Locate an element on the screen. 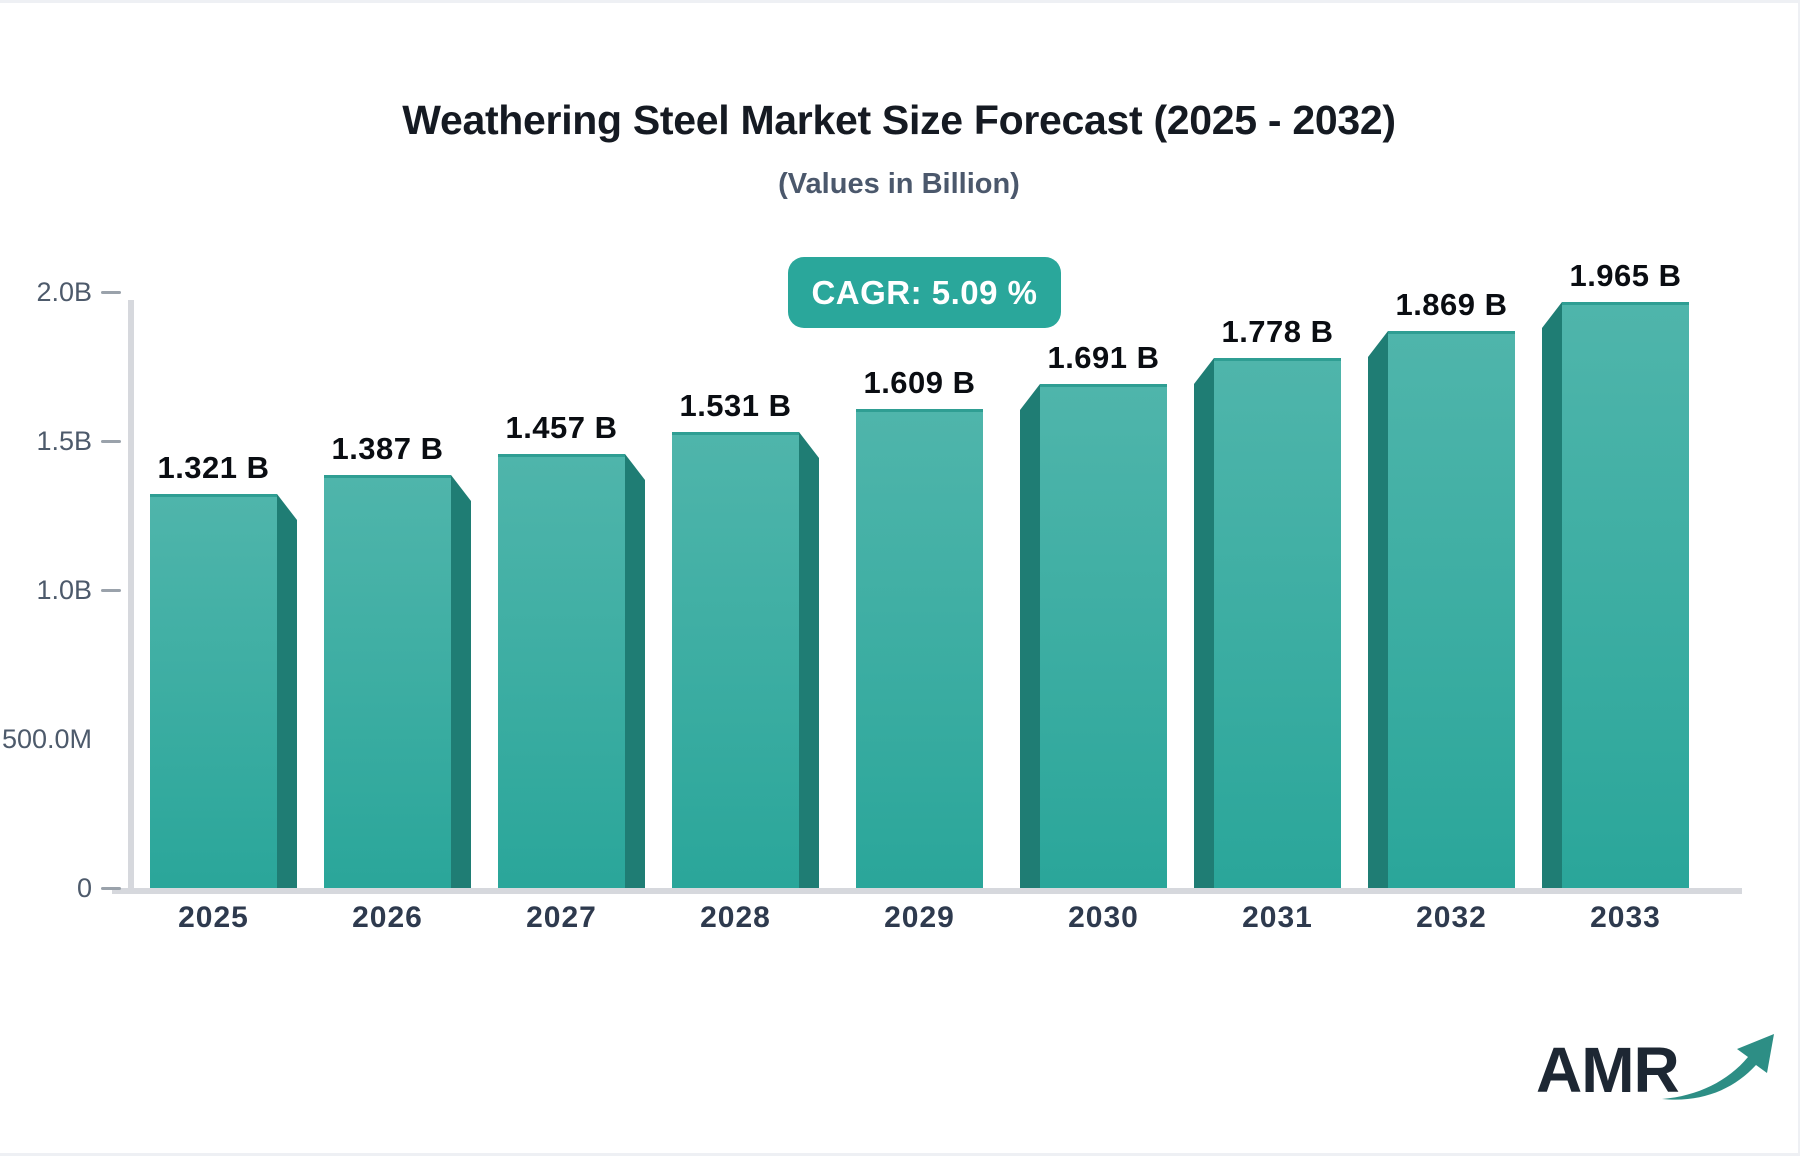 This screenshot has height=1159, width=1800. x-axis-label: 2031 is located at coordinates (1277, 917).